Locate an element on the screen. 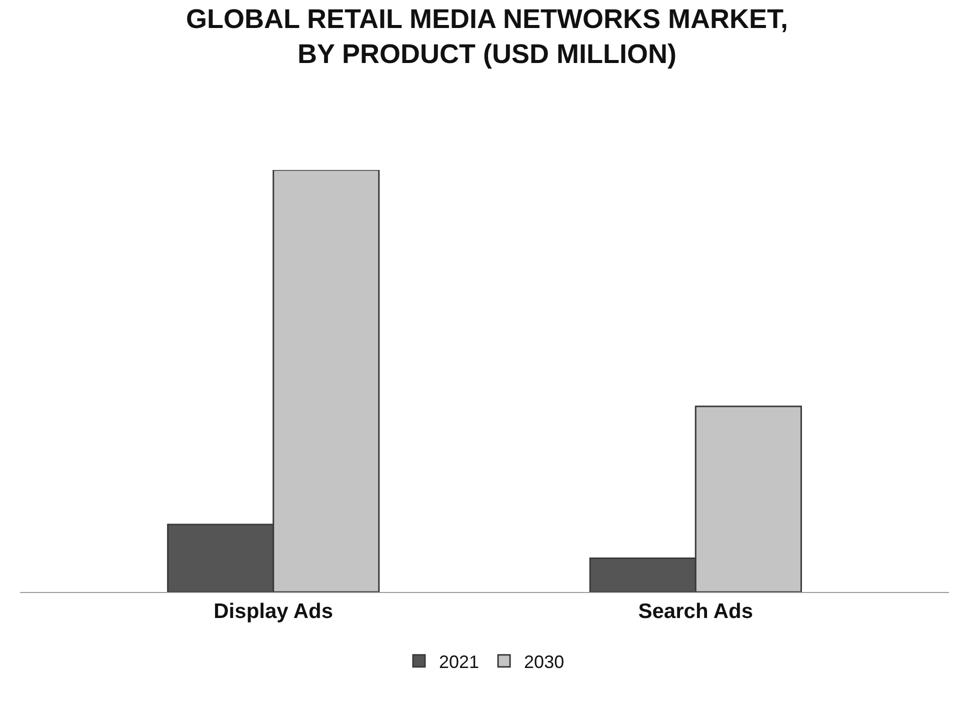 The width and height of the screenshot is (974, 702). legend-label: 2030 is located at coordinates (544, 662).